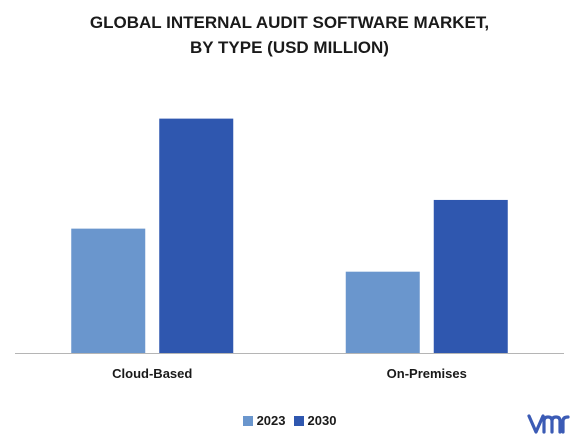 This screenshot has width=579, height=444. I want to click on legend-item-2030: 2030, so click(315, 420).